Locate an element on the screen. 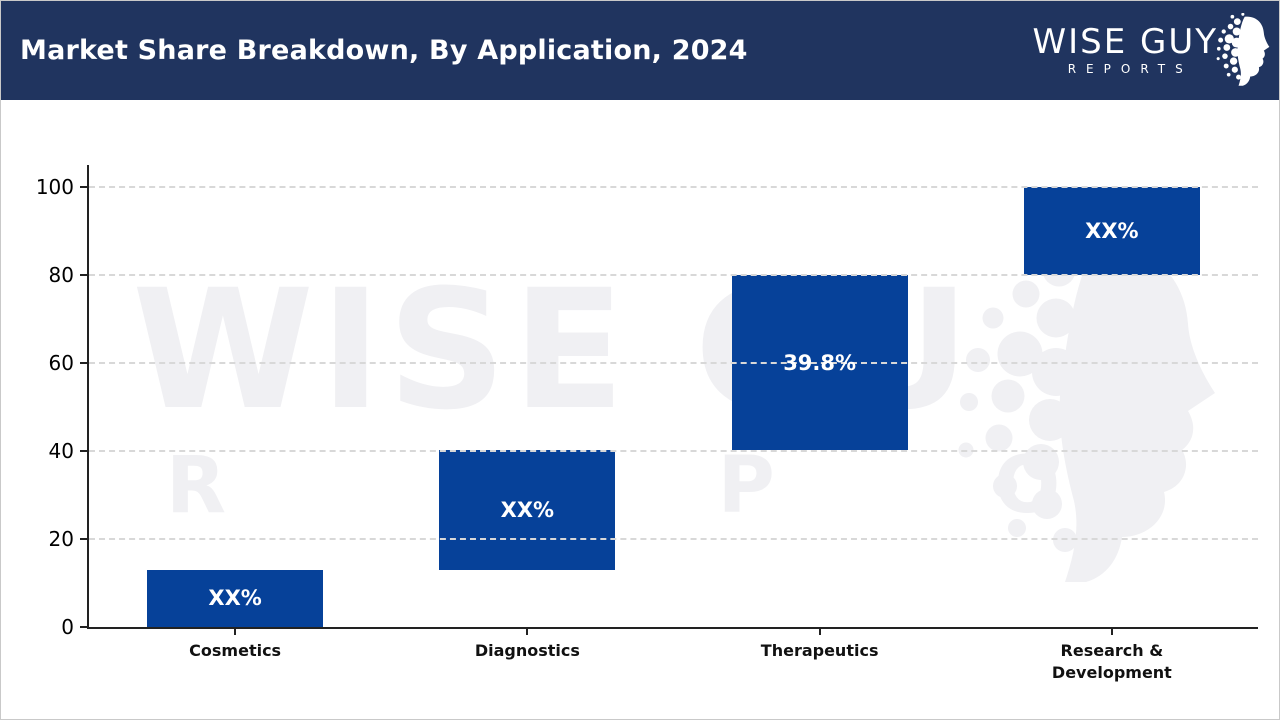  bar-diagnostics is located at coordinates (527, 510).